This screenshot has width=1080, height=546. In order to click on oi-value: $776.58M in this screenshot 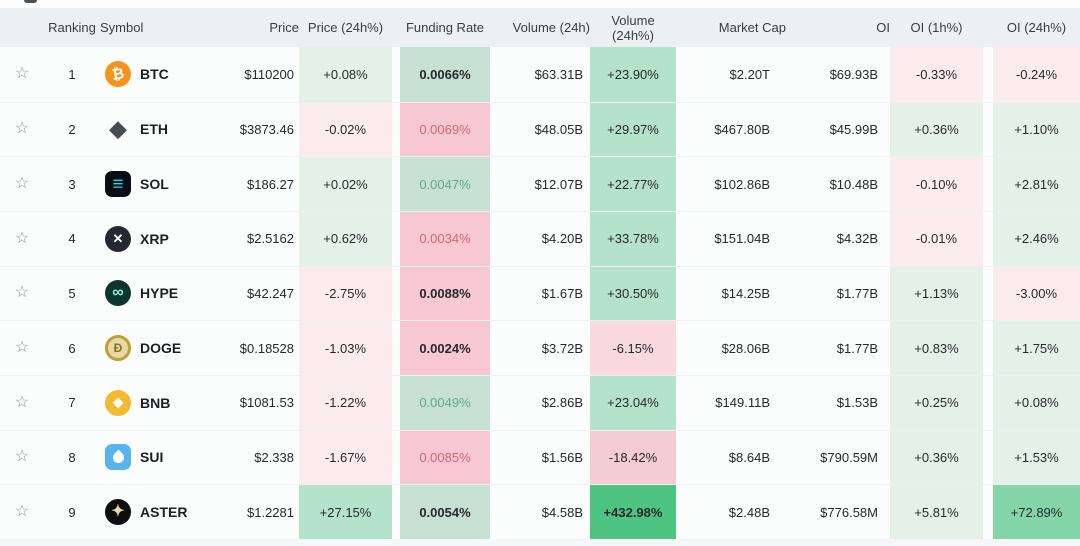, I will do `click(849, 512)`.